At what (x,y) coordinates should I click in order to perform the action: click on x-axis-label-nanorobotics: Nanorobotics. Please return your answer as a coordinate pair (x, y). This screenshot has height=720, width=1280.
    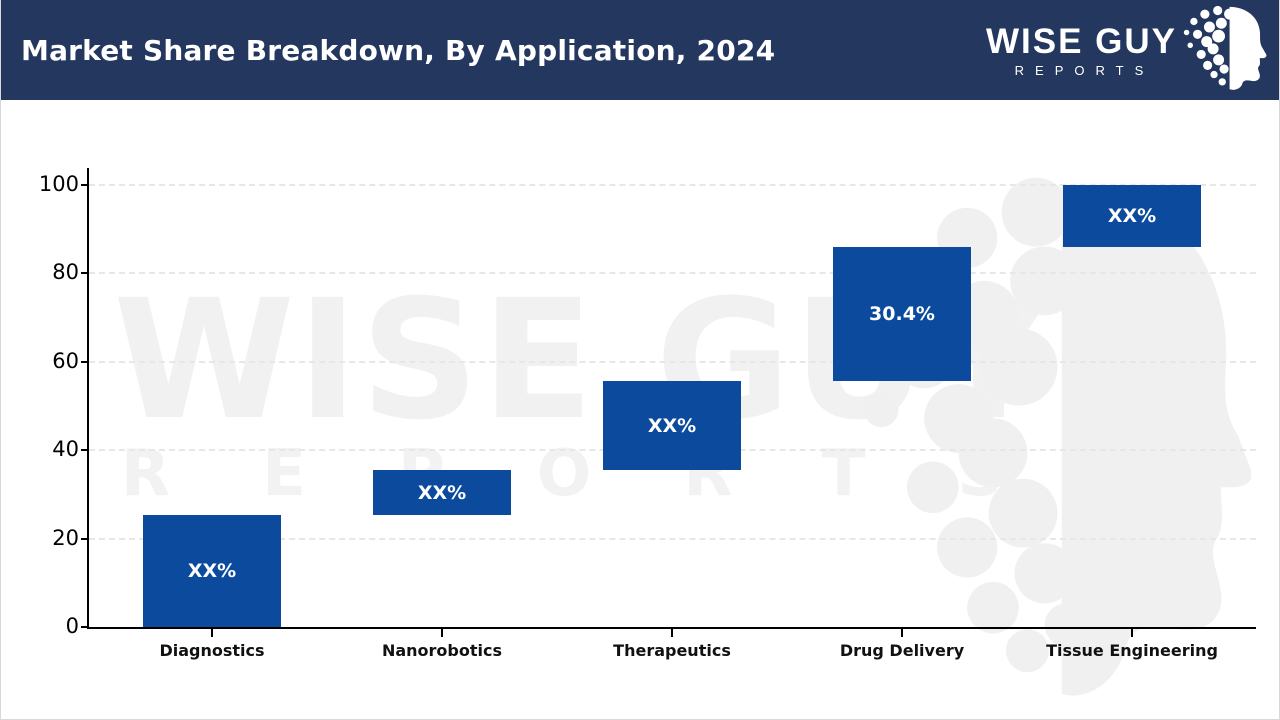
    Looking at the image, I should click on (442, 650).